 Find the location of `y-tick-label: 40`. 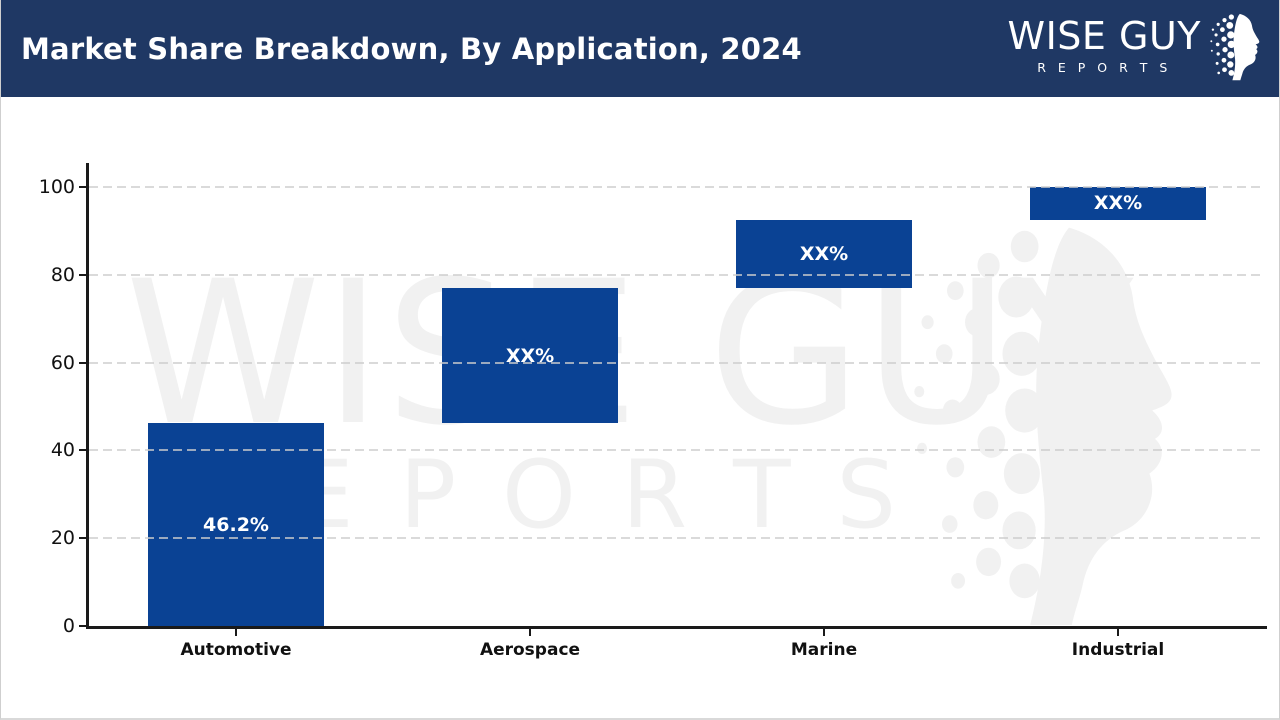

y-tick-label: 40 is located at coordinates (62, 450).